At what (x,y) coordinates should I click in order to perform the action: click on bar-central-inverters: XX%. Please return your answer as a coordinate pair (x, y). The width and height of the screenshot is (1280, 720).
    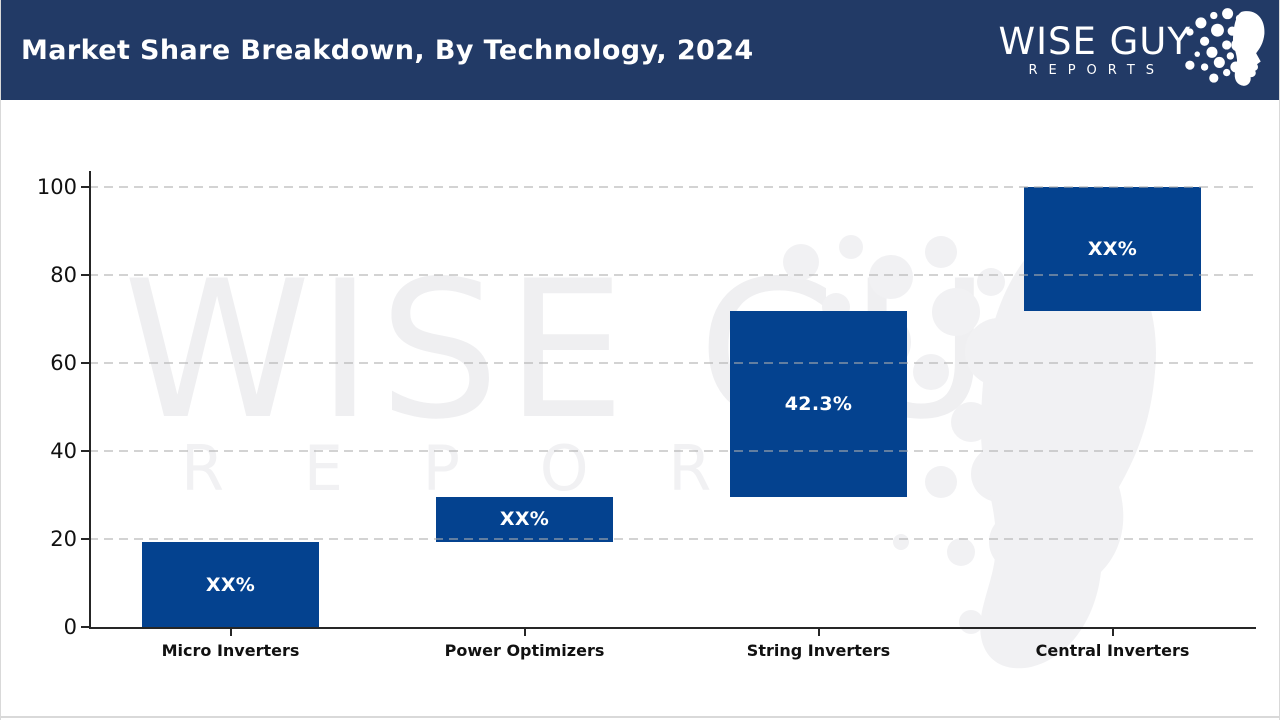
    Looking at the image, I should click on (1112, 249).